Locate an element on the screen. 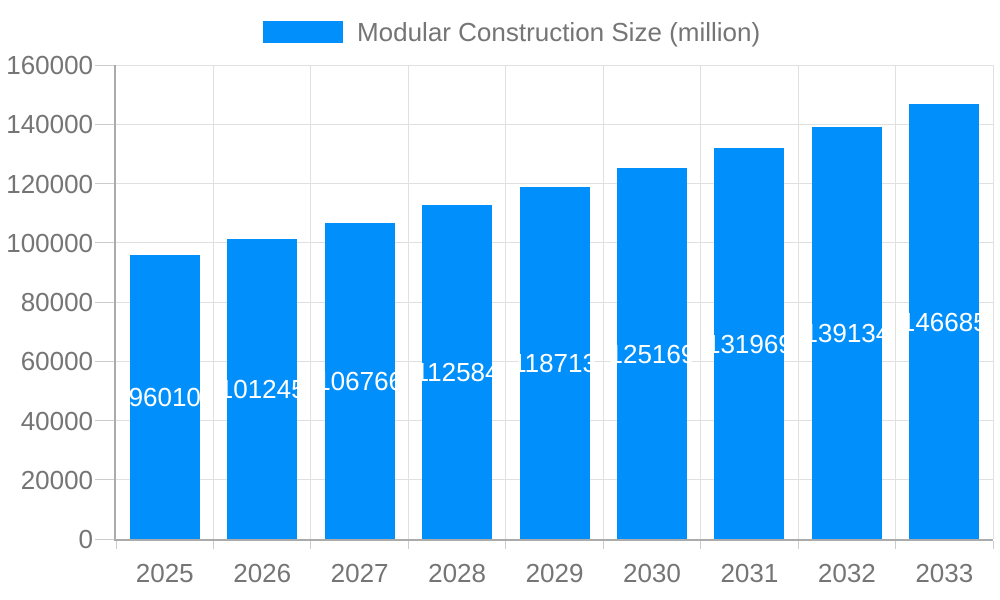 The width and height of the screenshot is (1000, 600). bar-2027 is located at coordinates (359, 380).